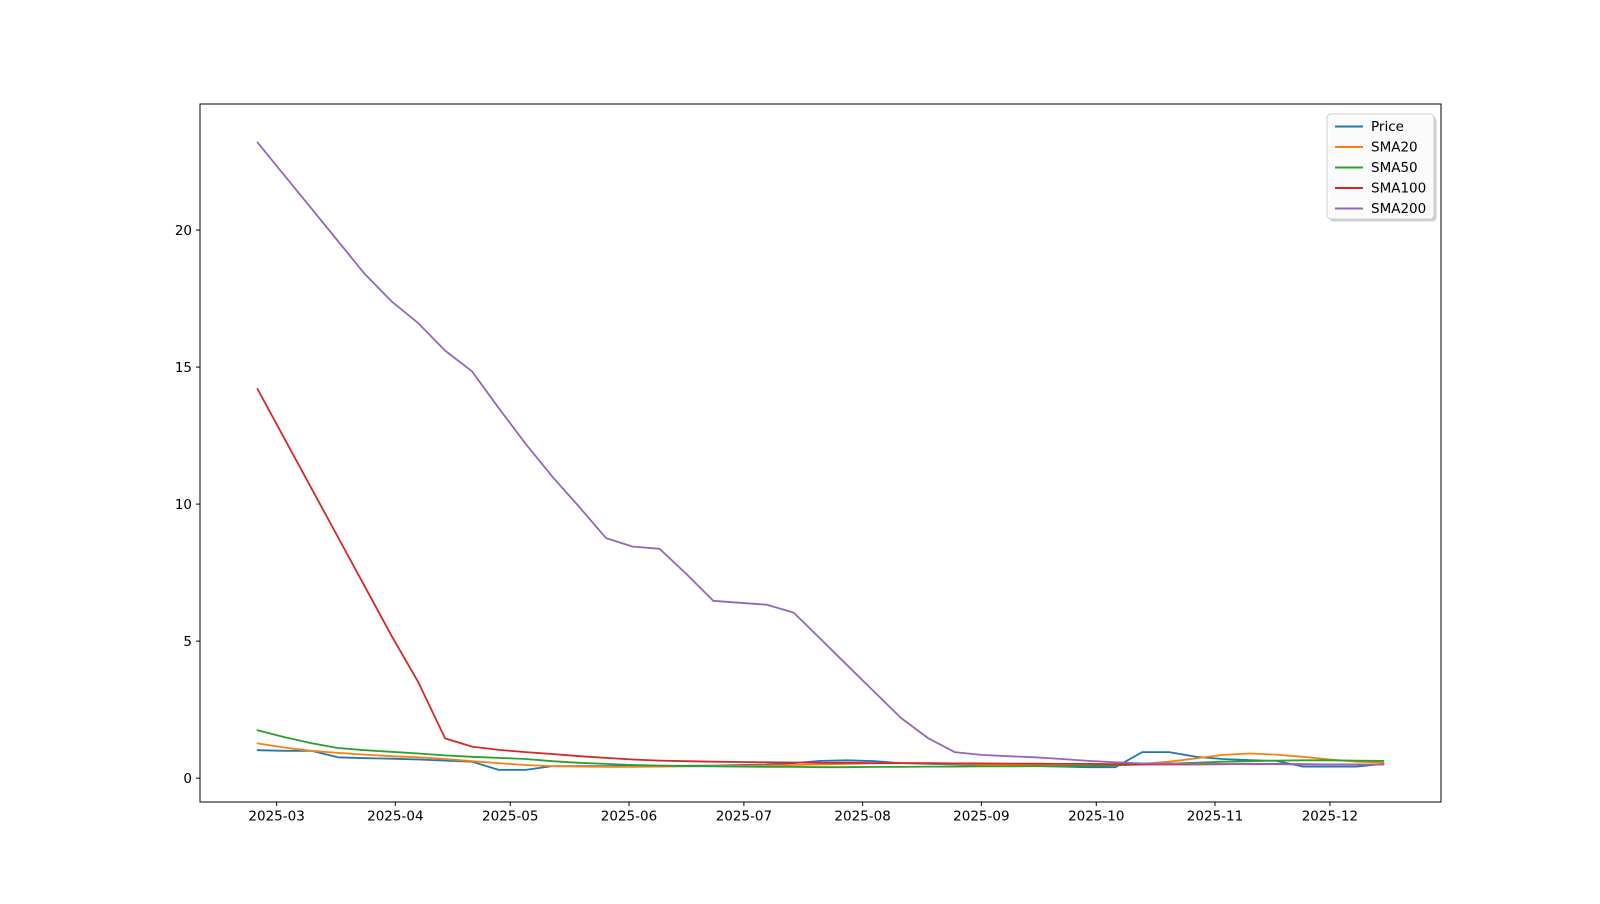 The height and width of the screenshot is (904, 1600). Describe the element at coordinates (276, 817) in the screenshot. I see `x-tick-label: 2025-03` at that location.